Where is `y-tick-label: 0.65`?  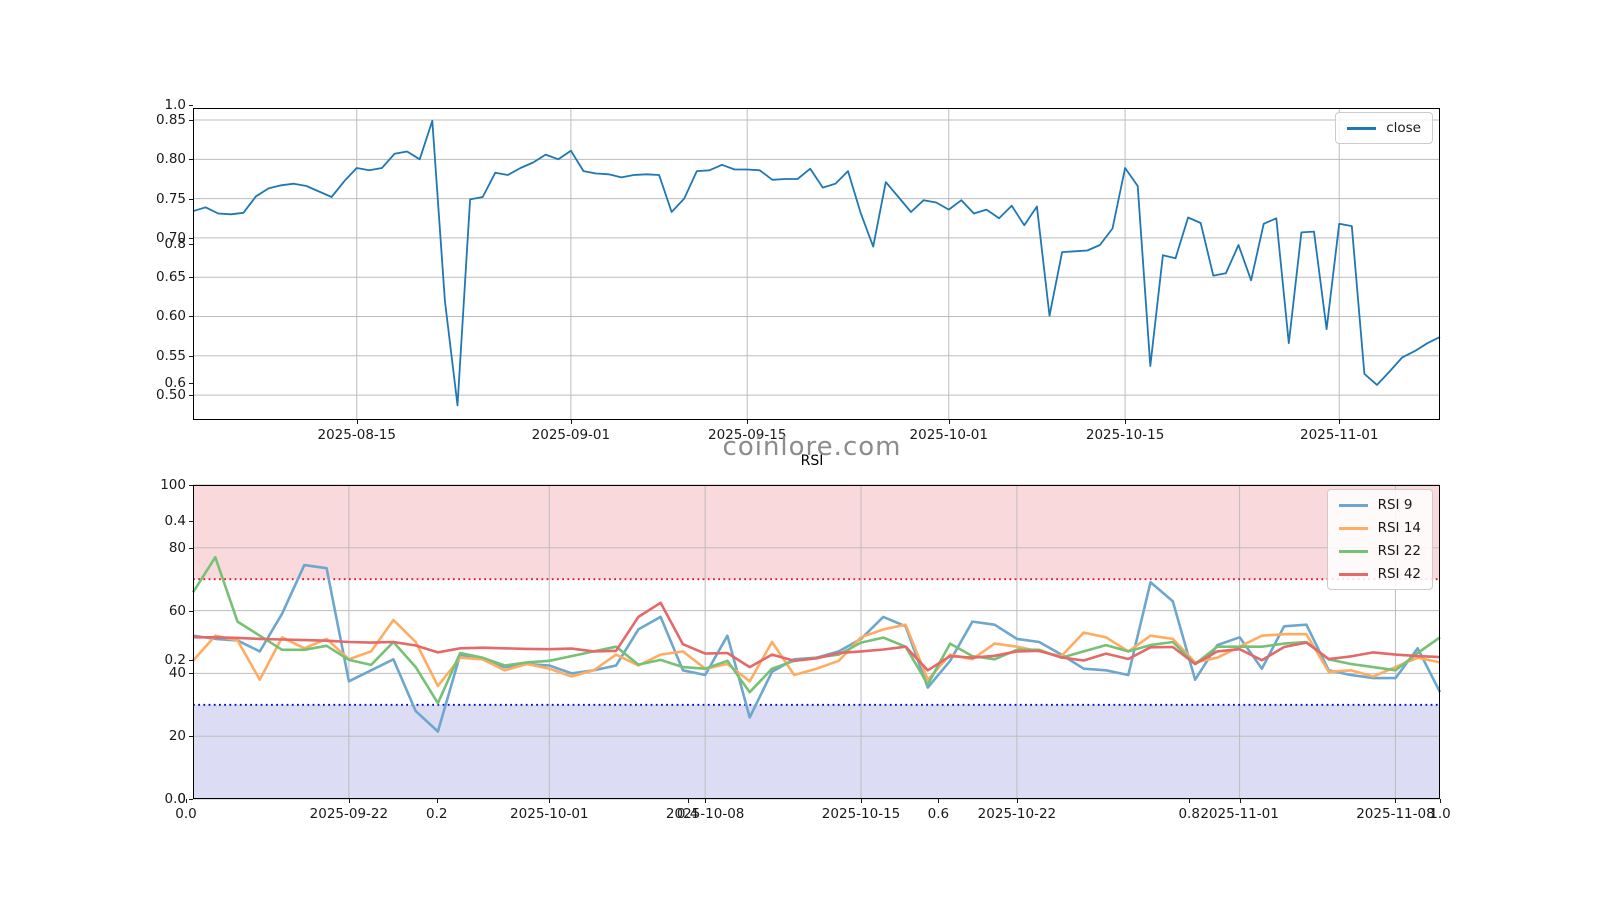
y-tick-label: 0.65 is located at coordinates (170, 277).